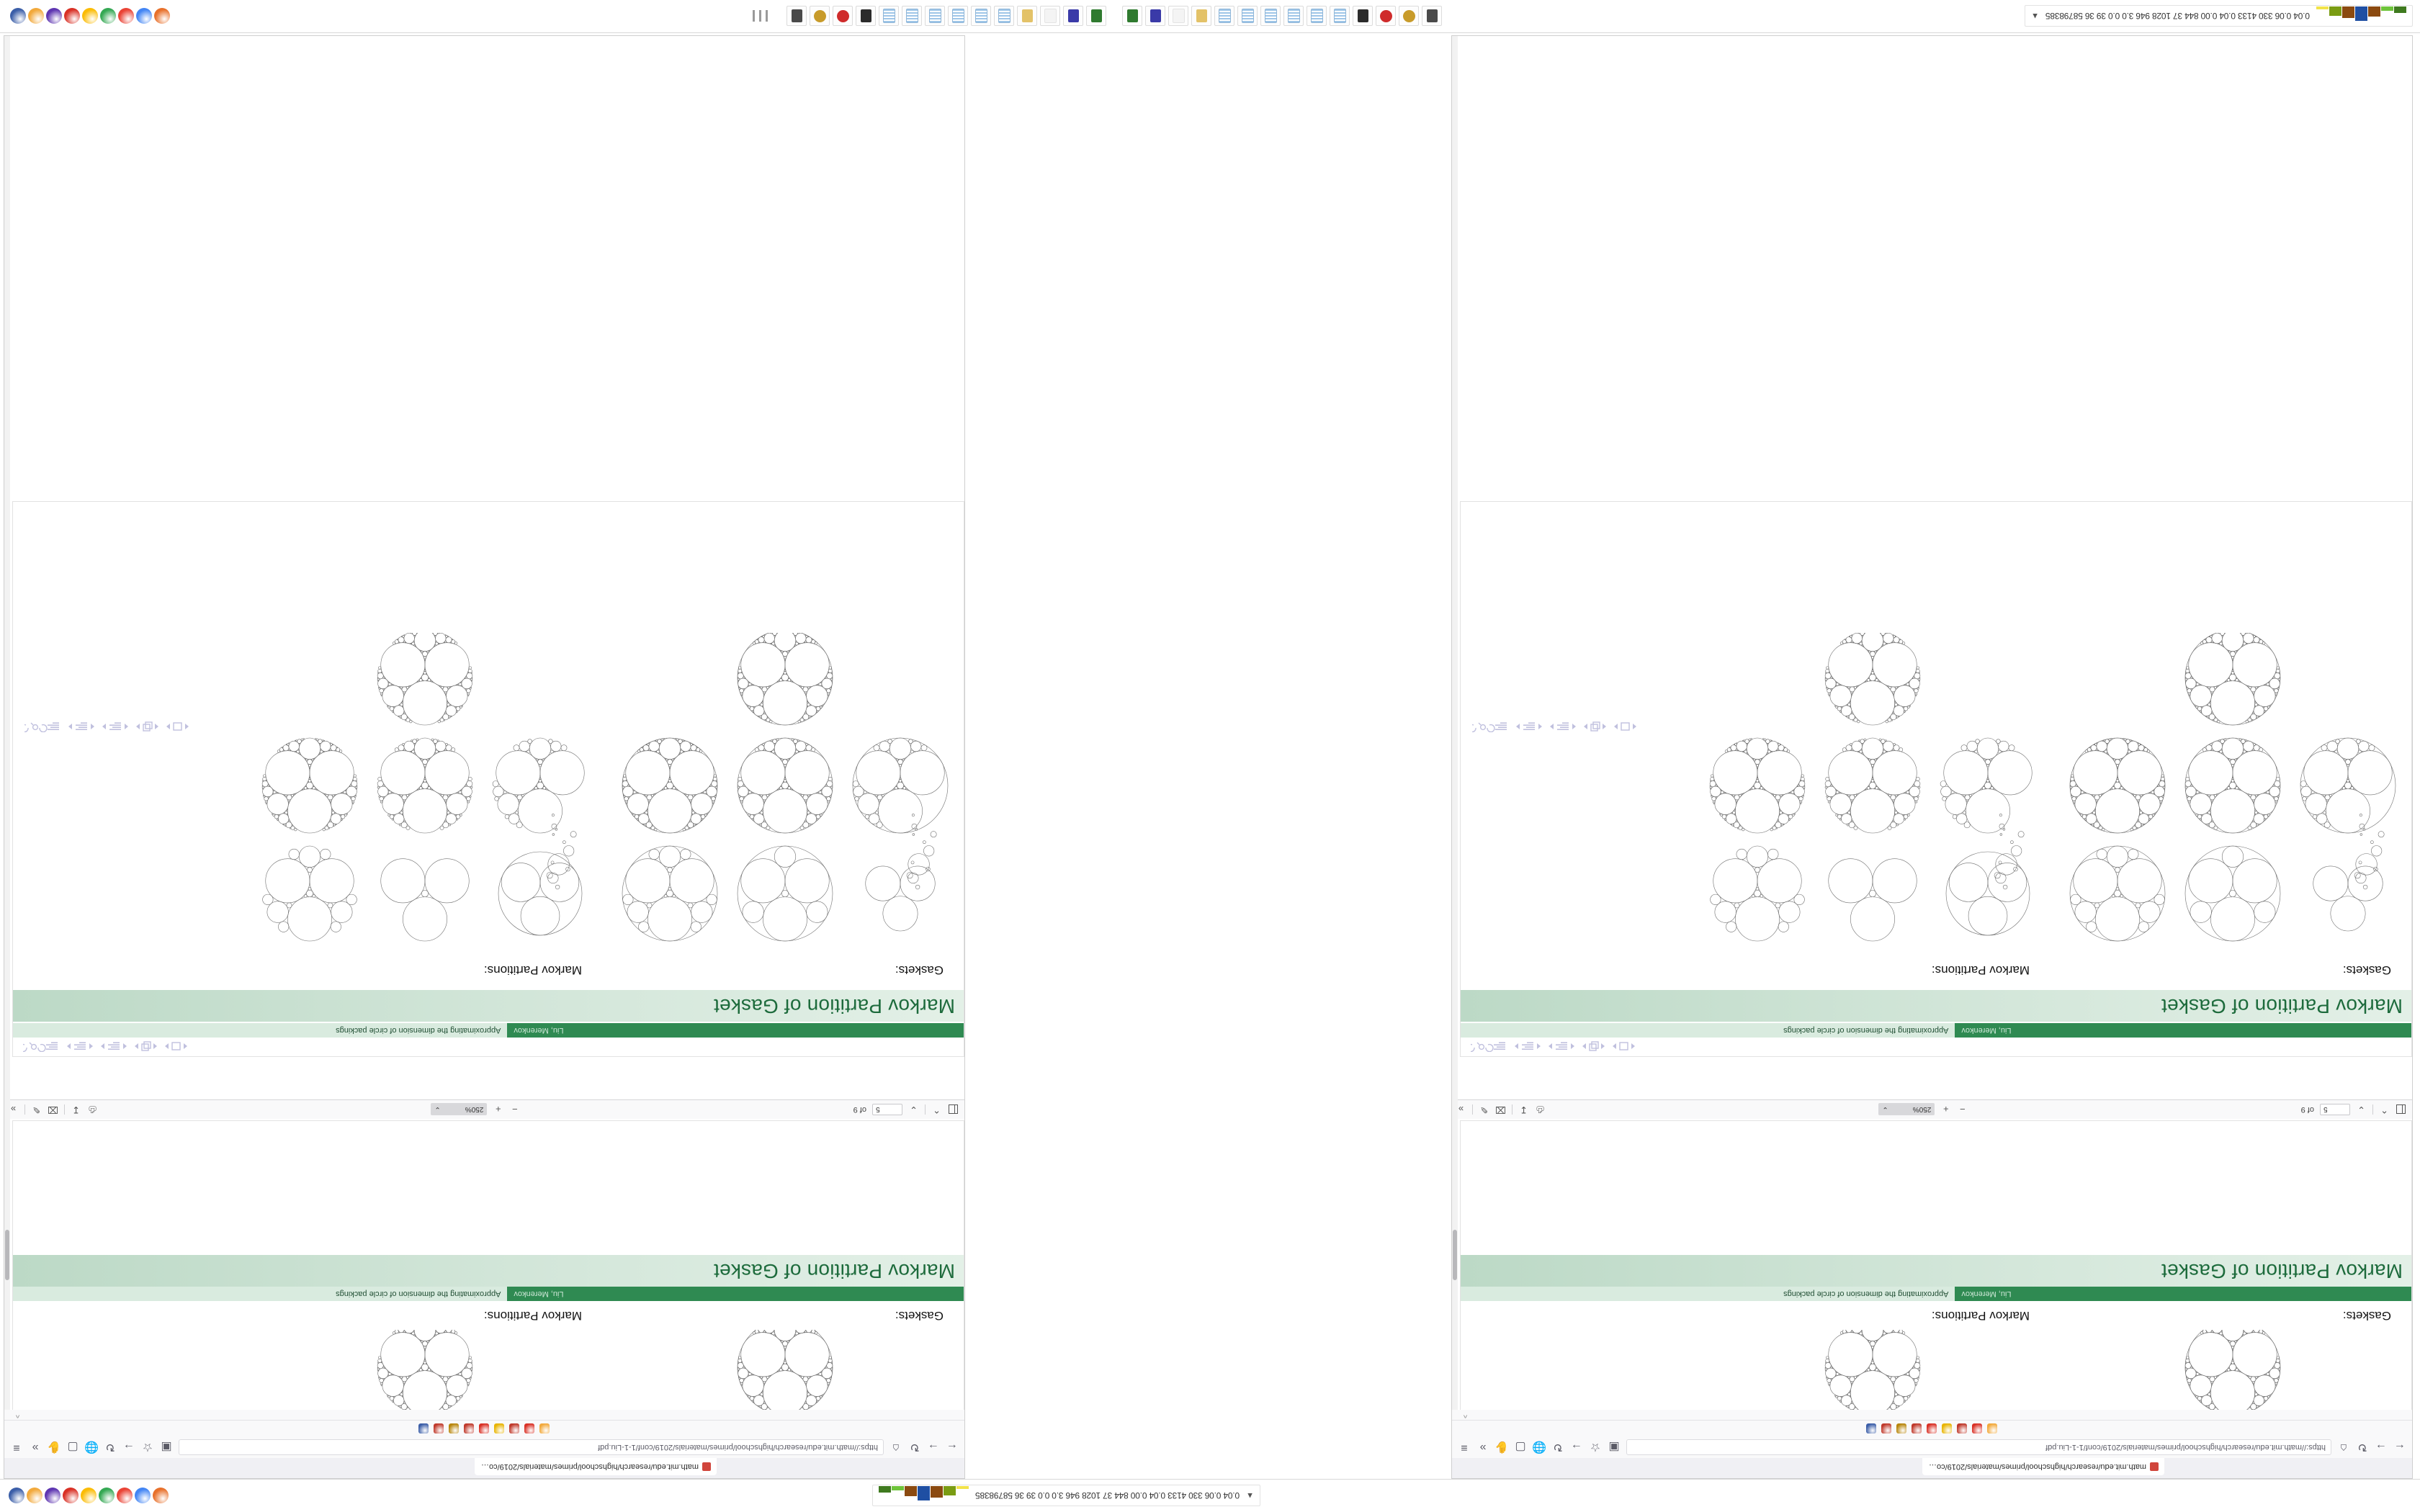  I want to click on pdf-toolbar-left: ⌃ ⌄ 5 of 9 − + 250% ⌄ ⎙ ↧ ⌧ ✎ », so click(484, 1109).